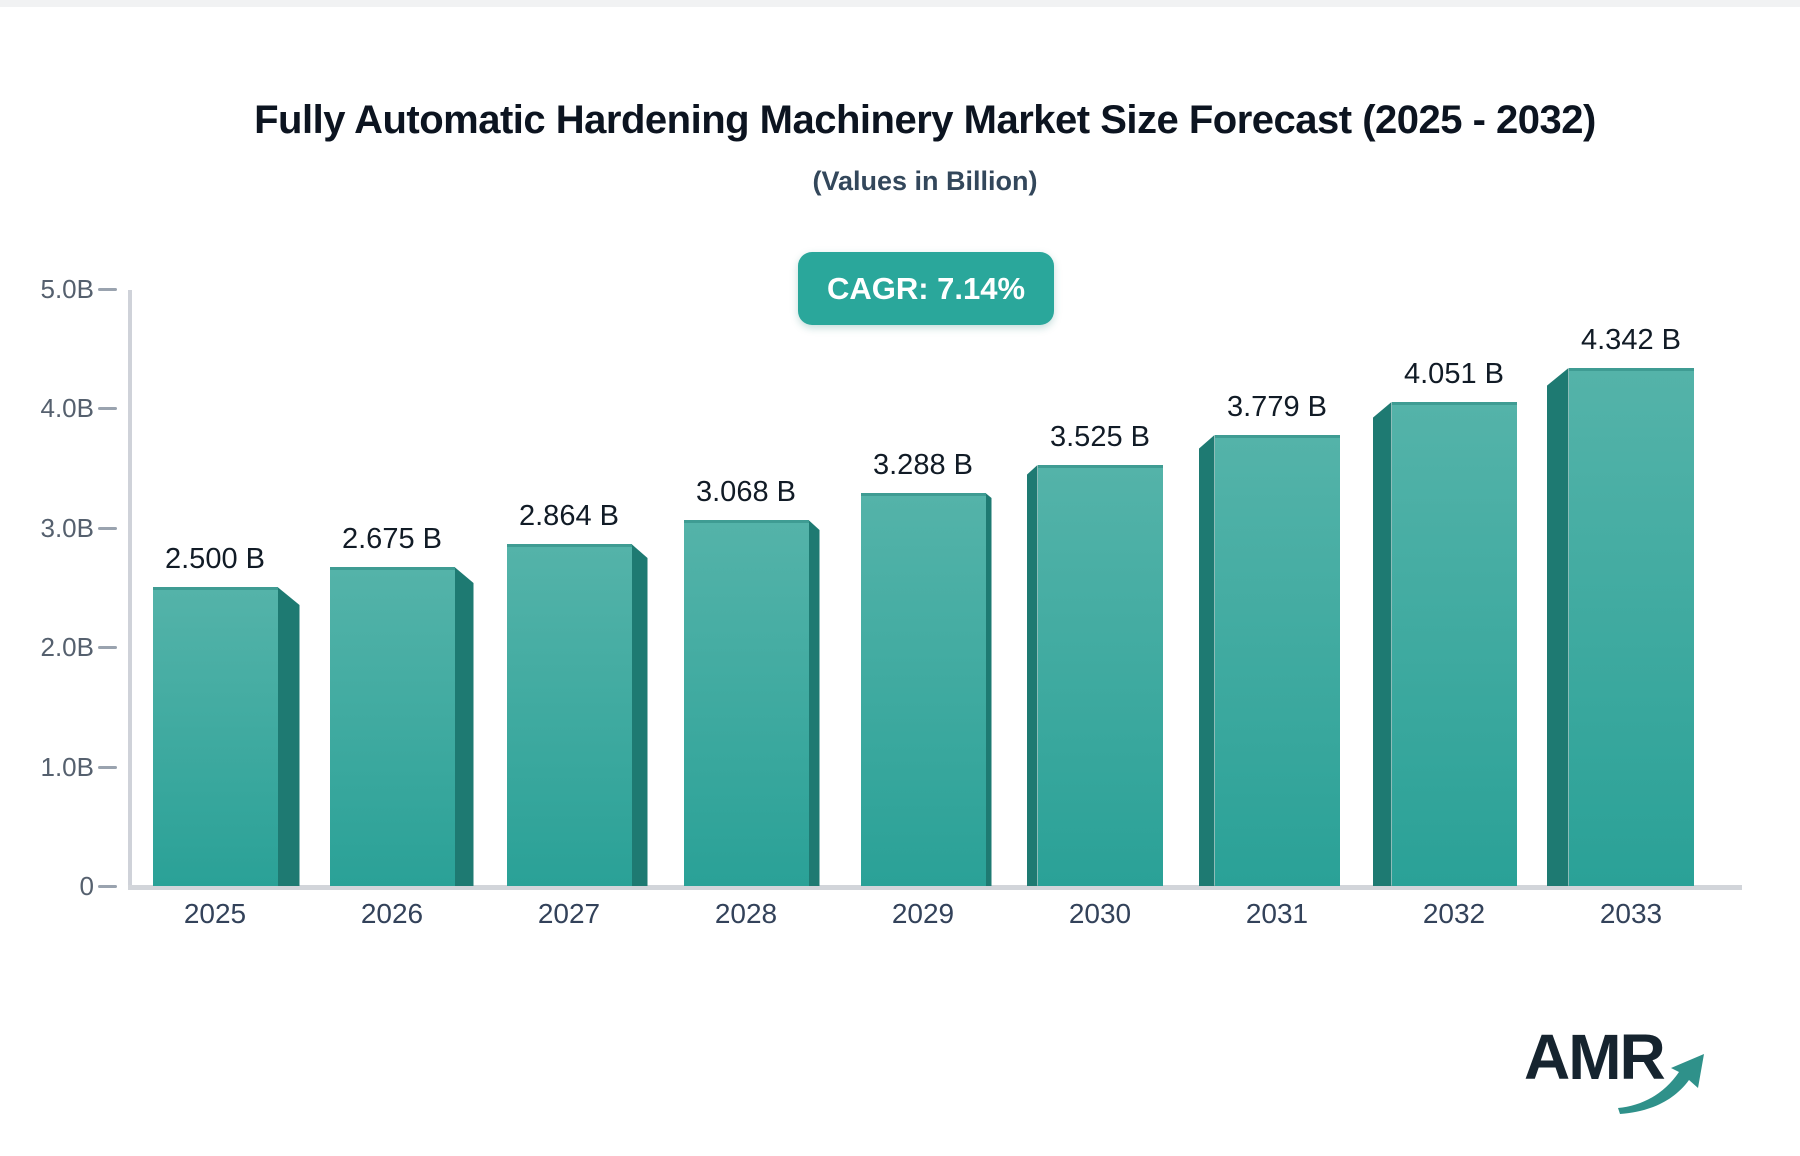 The image size is (1800, 1156). Describe the element at coordinates (569, 516) in the screenshot. I see `bar-value-label: 2.864 B` at that location.